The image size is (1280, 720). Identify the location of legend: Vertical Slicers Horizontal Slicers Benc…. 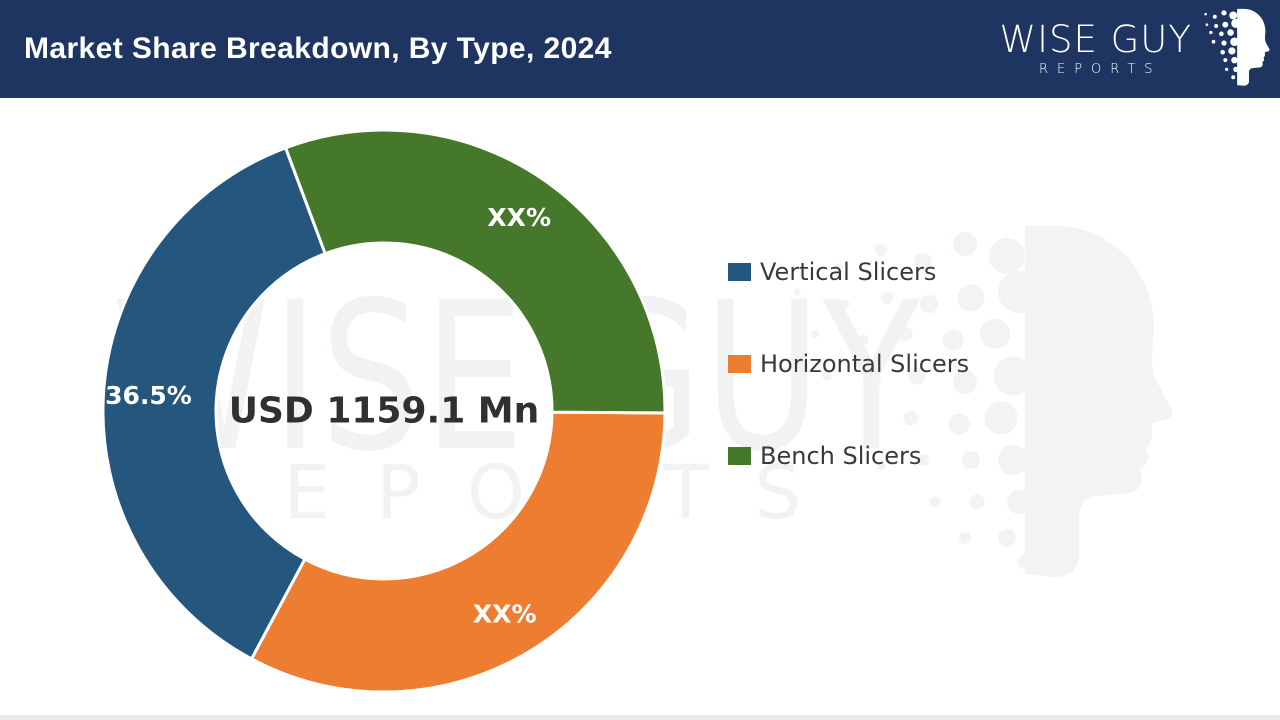
(848, 364).